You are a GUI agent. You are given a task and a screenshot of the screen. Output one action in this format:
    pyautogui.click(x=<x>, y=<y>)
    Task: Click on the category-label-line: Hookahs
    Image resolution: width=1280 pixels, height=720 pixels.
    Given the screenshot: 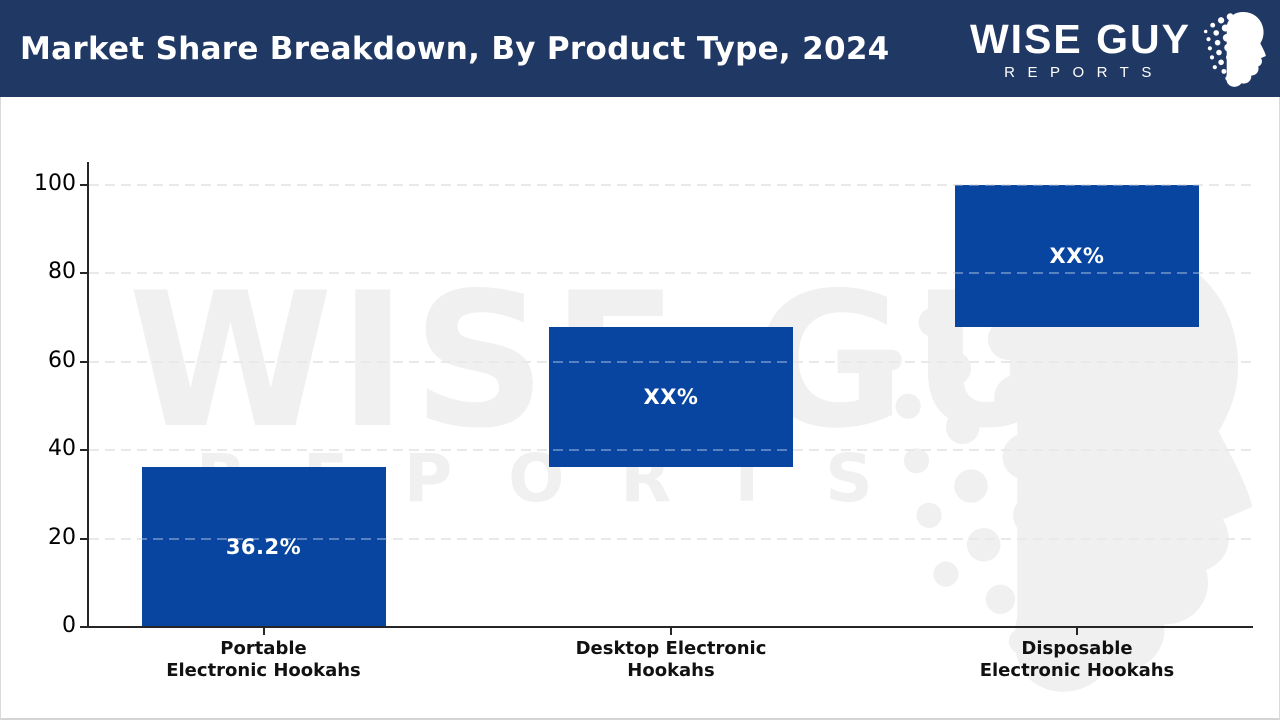 What is the action you would take?
    pyautogui.click(x=671, y=670)
    